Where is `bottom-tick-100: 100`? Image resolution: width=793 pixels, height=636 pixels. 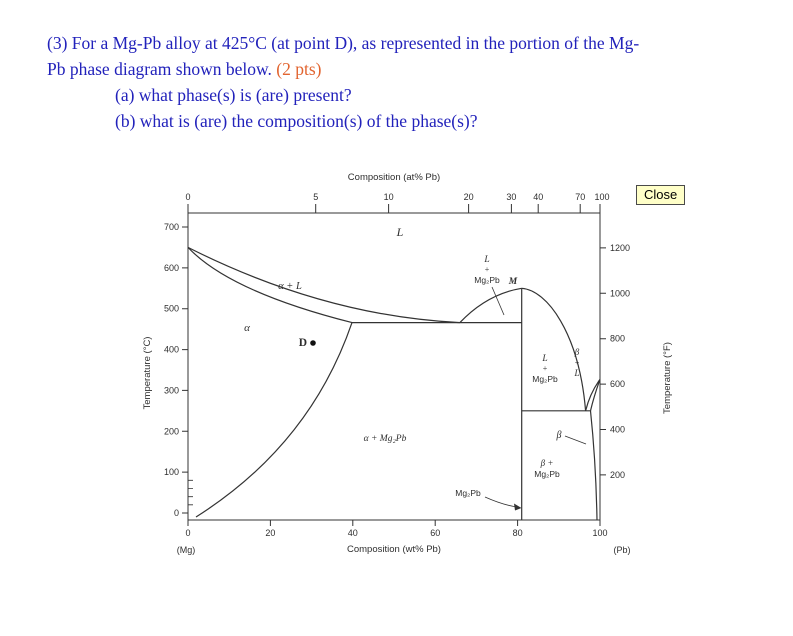 bottom-tick-100: 100 is located at coordinates (599, 533).